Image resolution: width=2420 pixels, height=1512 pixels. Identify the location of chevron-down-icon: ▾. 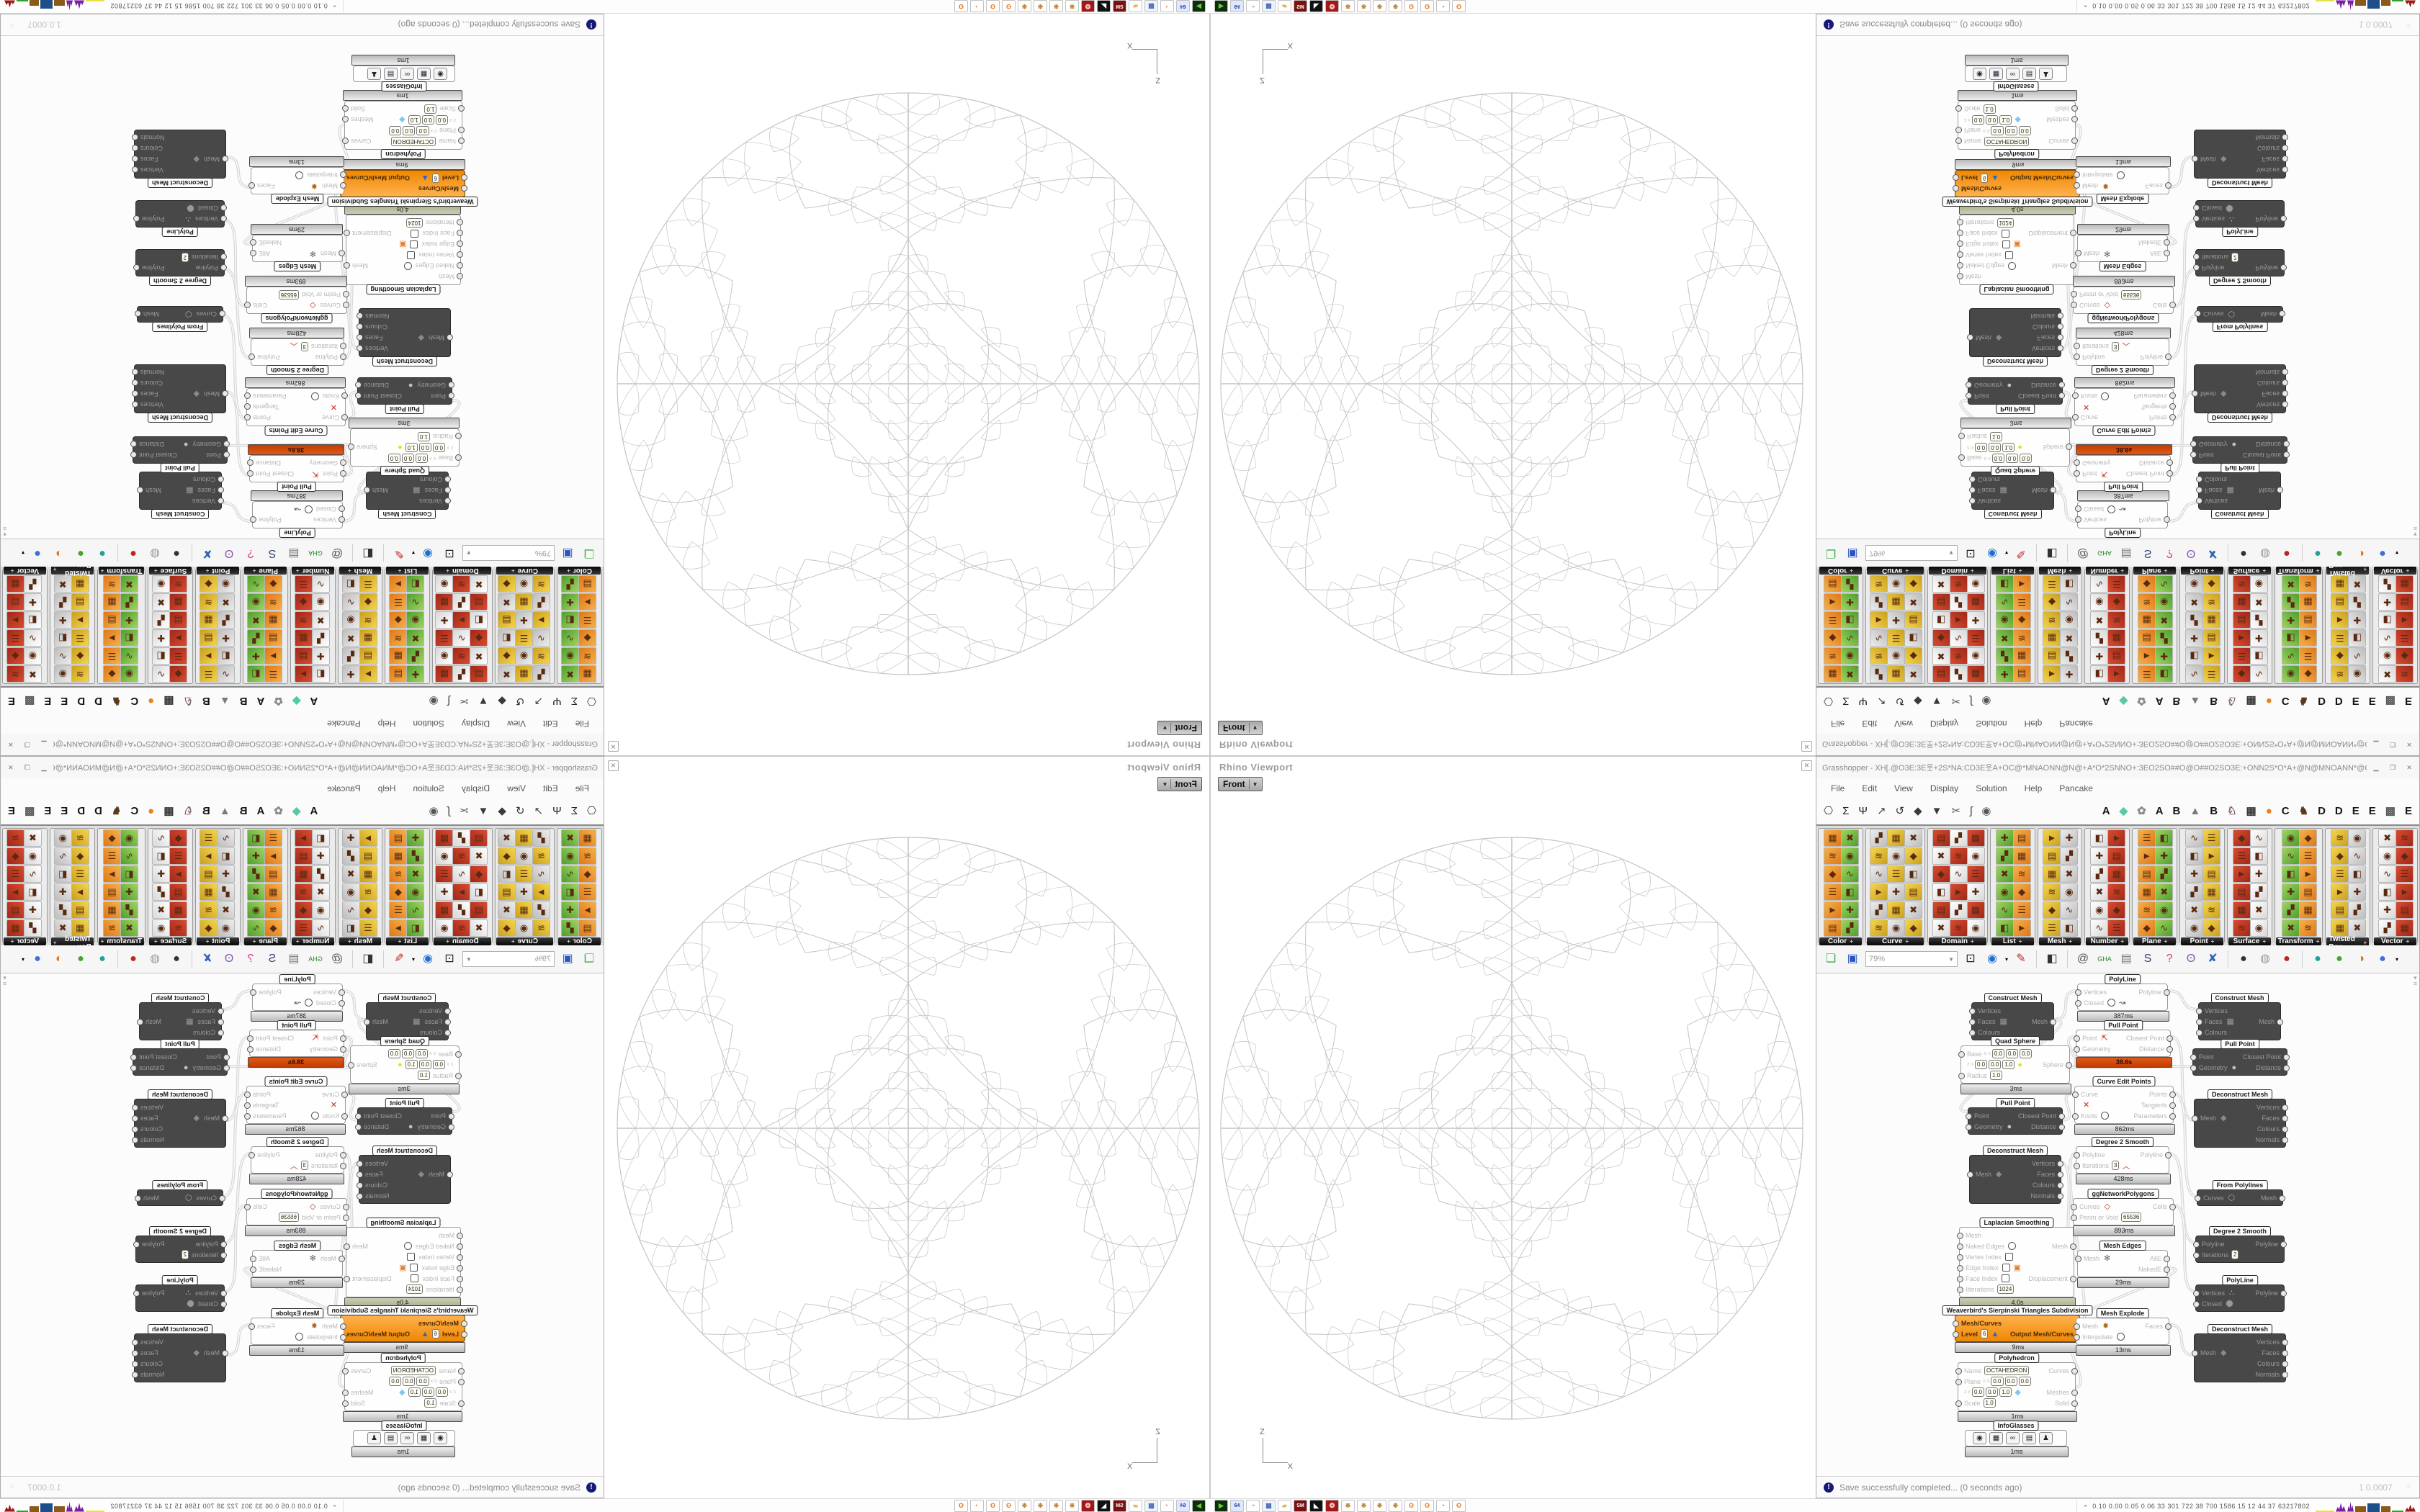
(2007, 959).